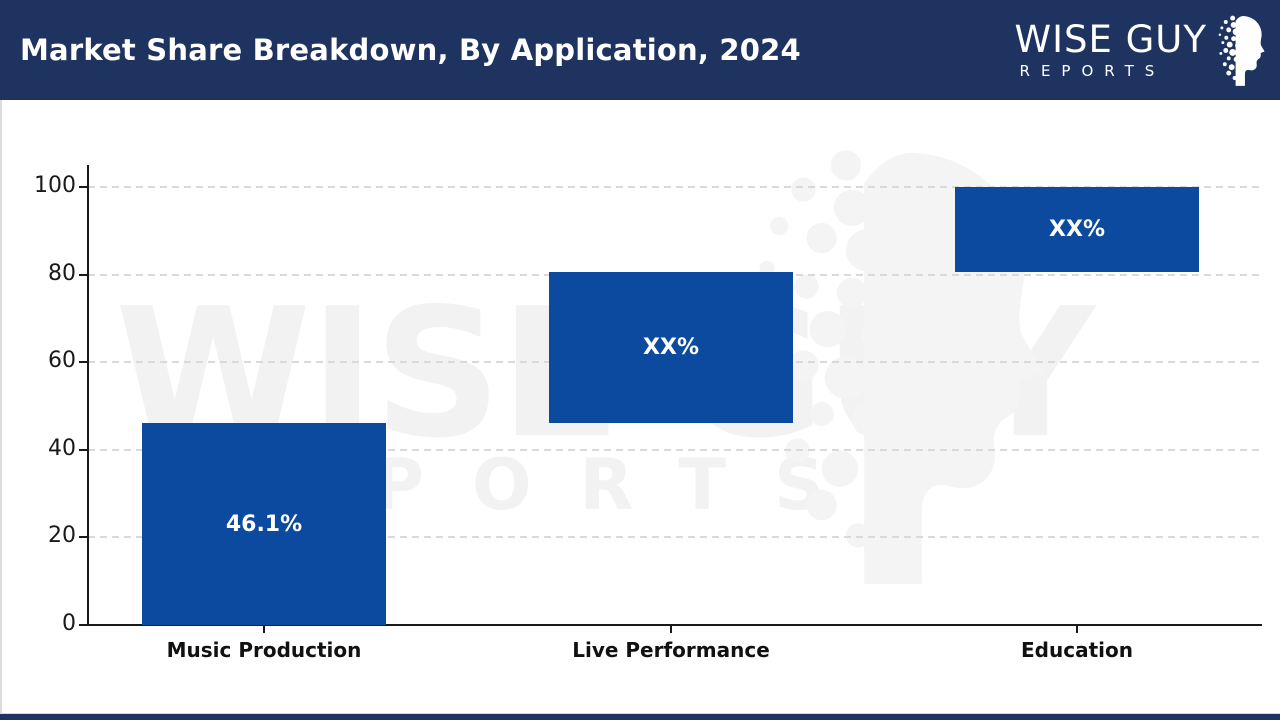 Image resolution: width=1280 pixels, height=720 pixels. Describe the element at coordinates (62, 273) in the screenshot. I see `y-tick-label-80: 80` at that location.